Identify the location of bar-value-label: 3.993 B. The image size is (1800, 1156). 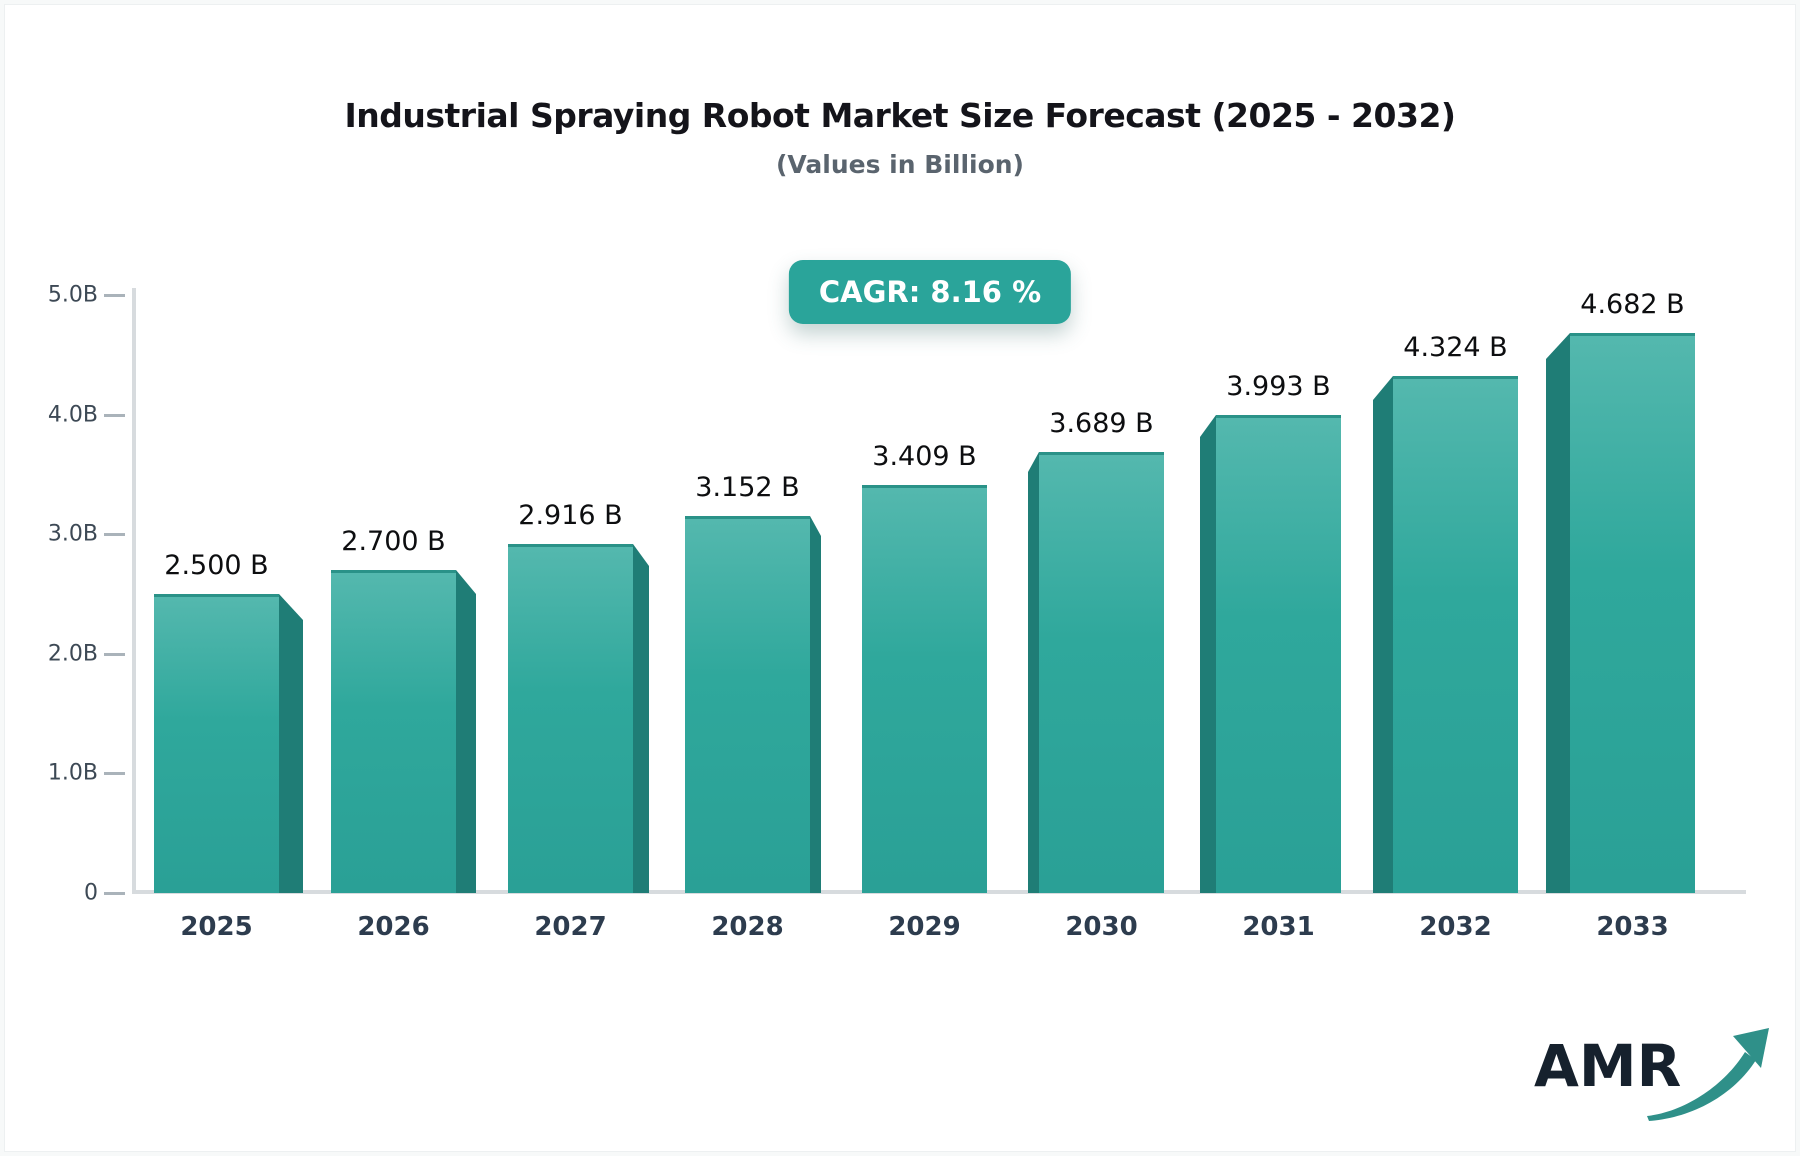
(1278, 386).